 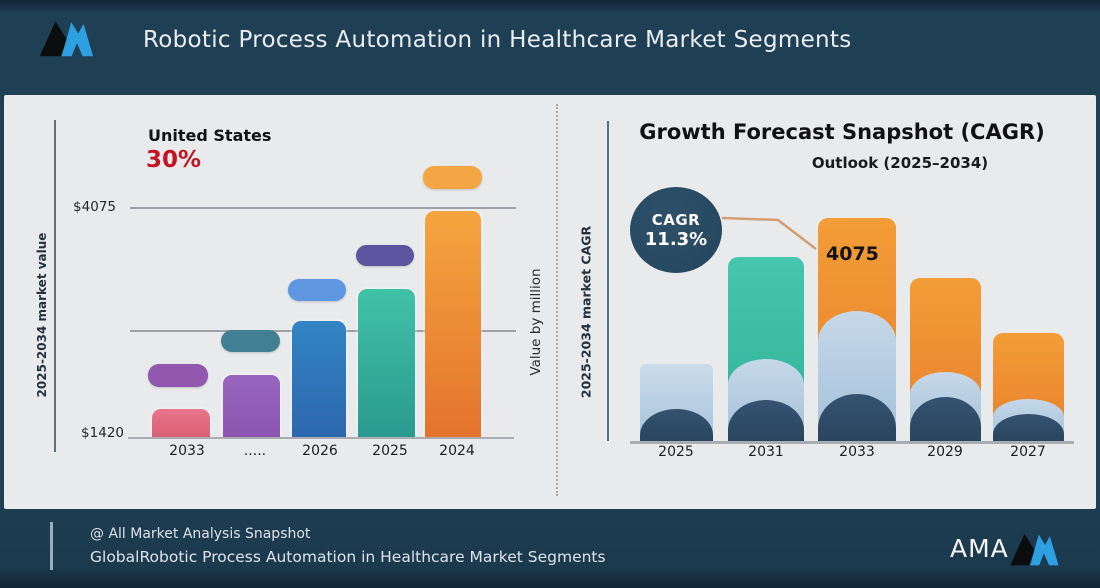 I want to click on rbar-2027-base, so click(x=1028, y=427).